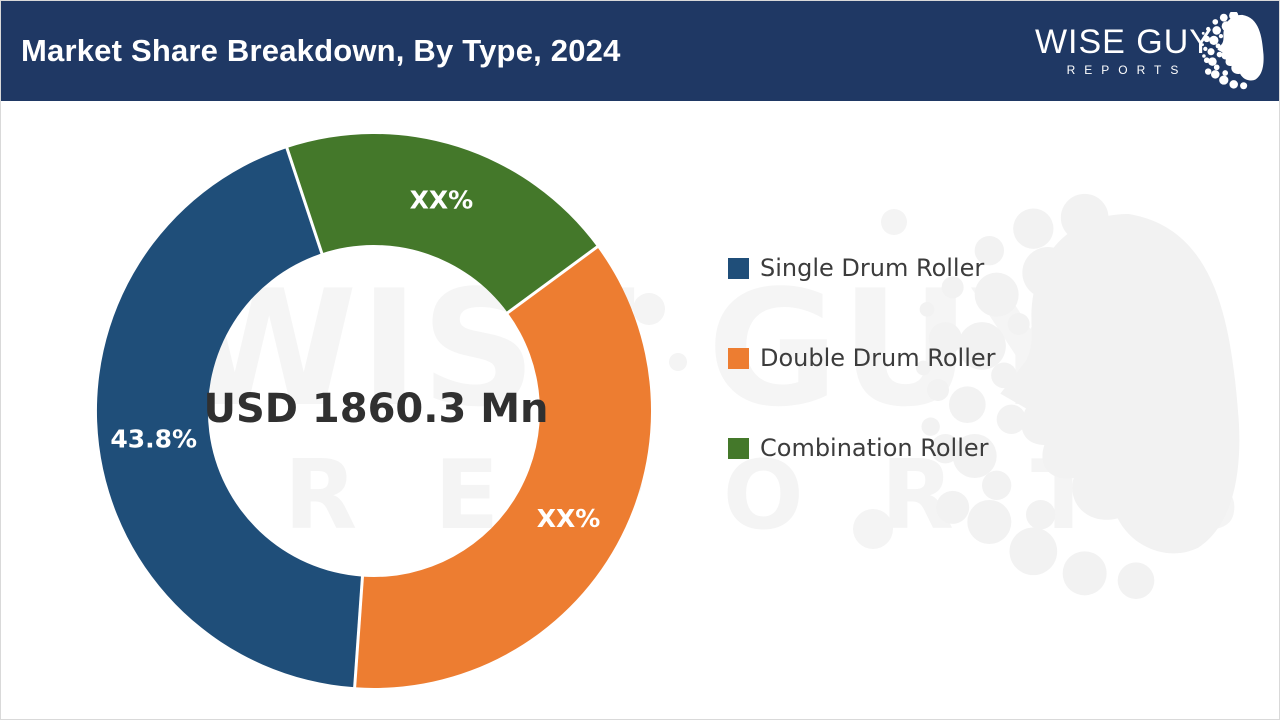 Image resolution: width=1280 pixels, height=721 pixels. I want to click on legend-label: Double Drum Roller, so click(878, 358).